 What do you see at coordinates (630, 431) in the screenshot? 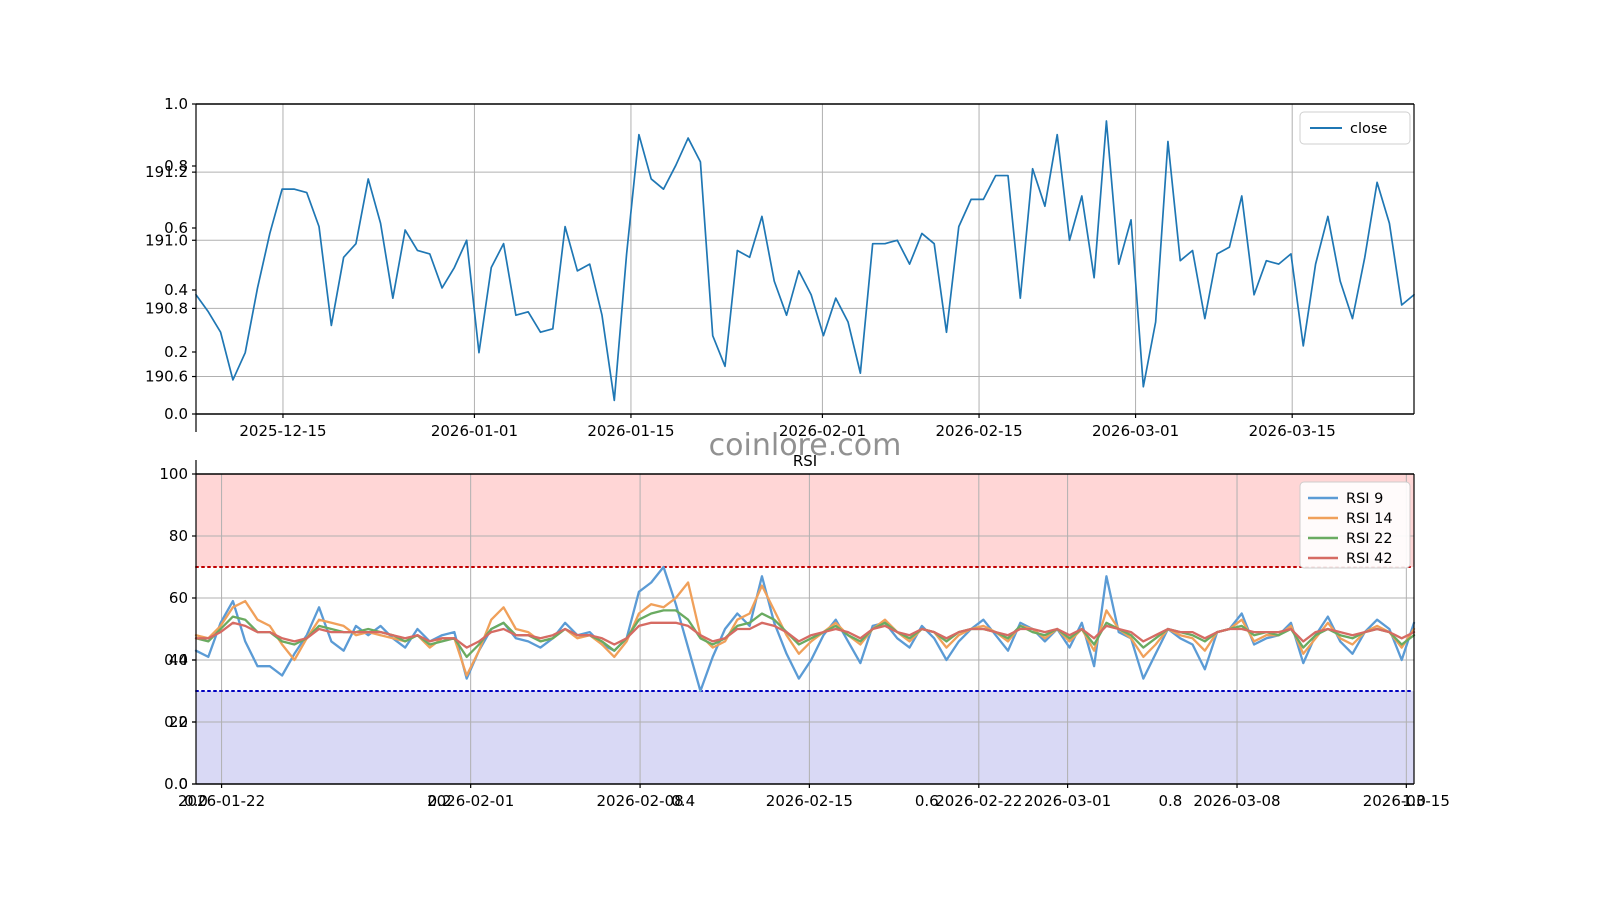
I see `xtick-label: 2026-01-15` at bounding box center [630, 431].